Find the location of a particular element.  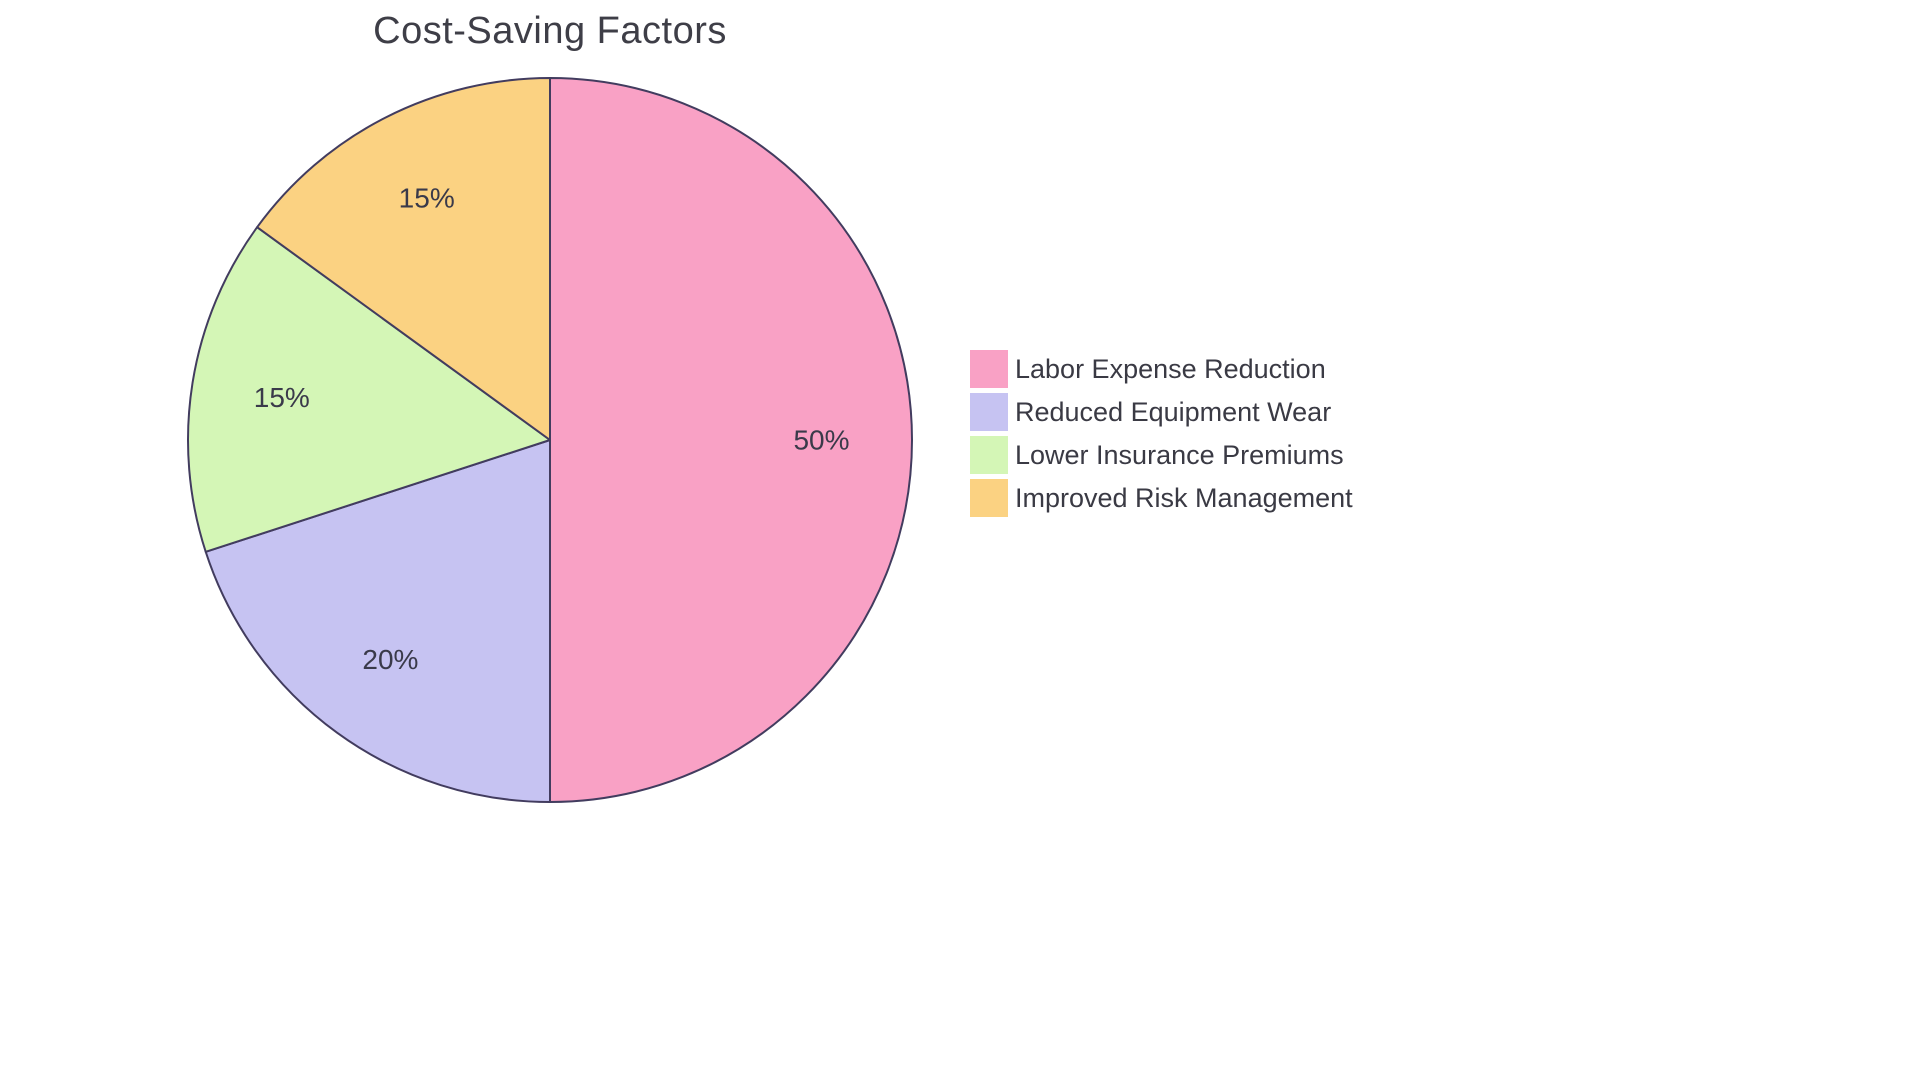

legend-item: Labor Expense Reduction is located at coordinates (1161, 369).